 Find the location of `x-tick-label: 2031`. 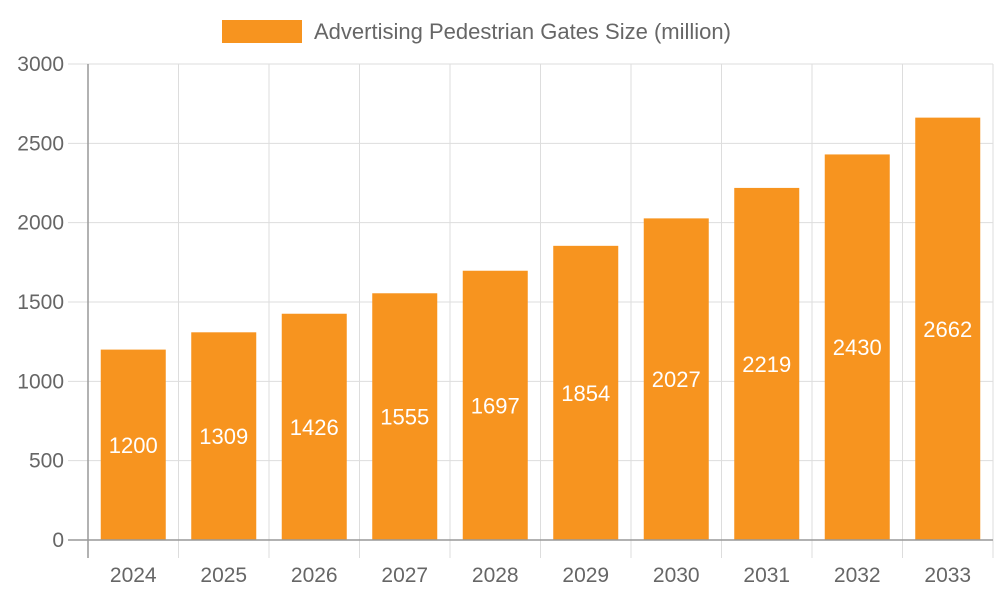

x-tick-label: 2031 is located at coordinates (766, 575).